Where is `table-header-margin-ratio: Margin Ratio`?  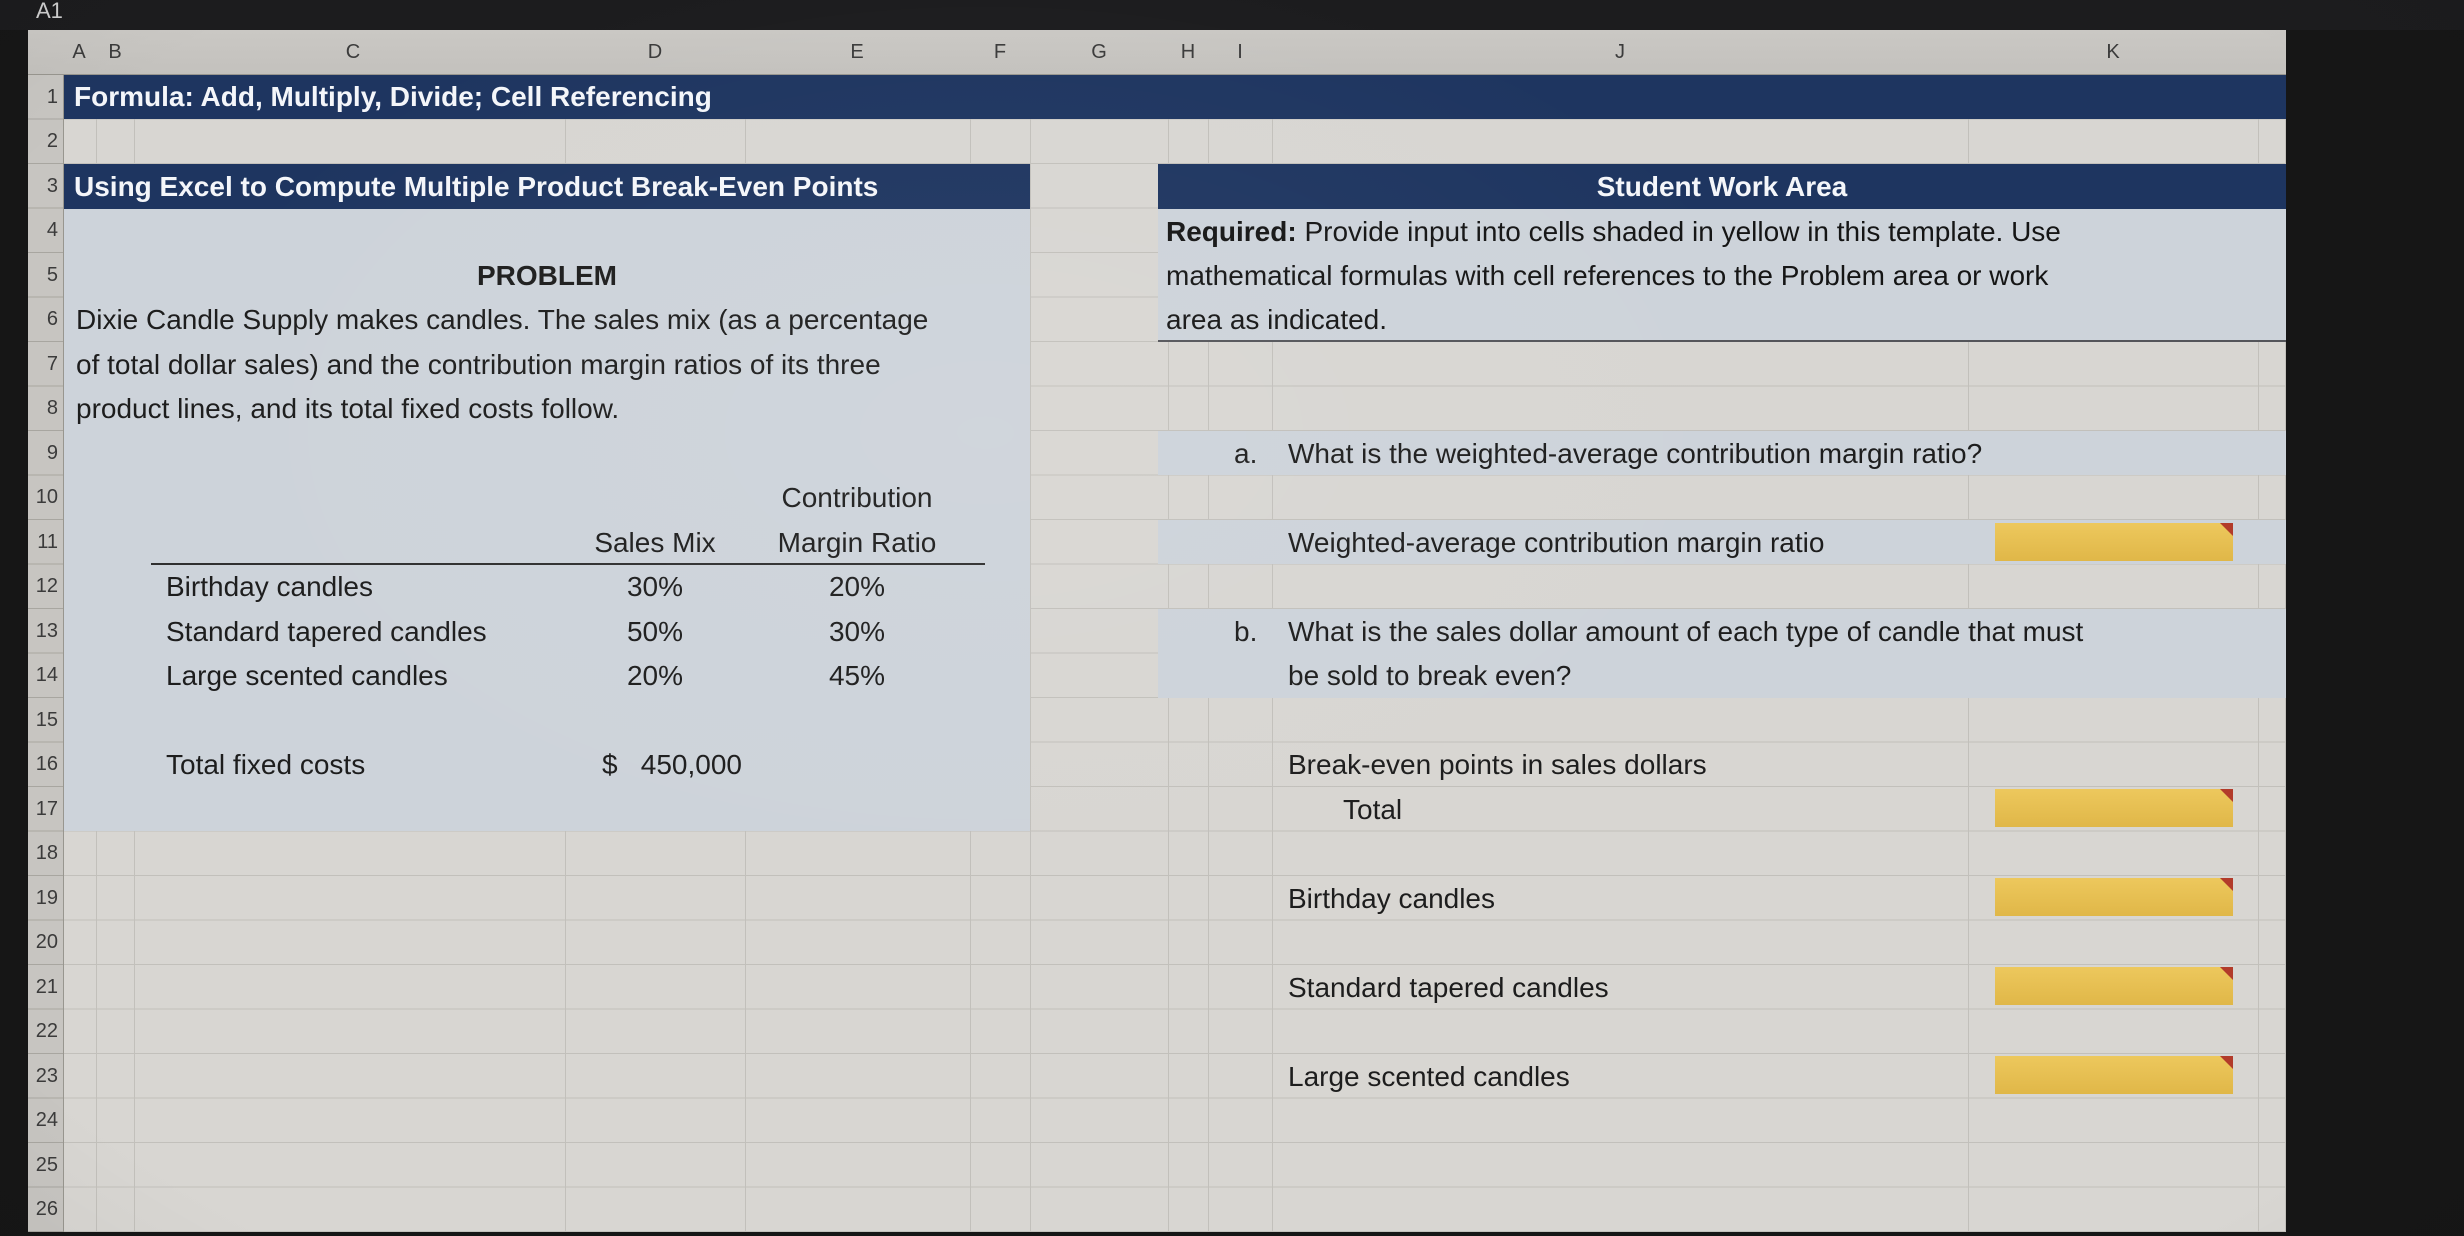 table-header-margin-ratio: Margin Ratio is located at coordinates (857, 542).